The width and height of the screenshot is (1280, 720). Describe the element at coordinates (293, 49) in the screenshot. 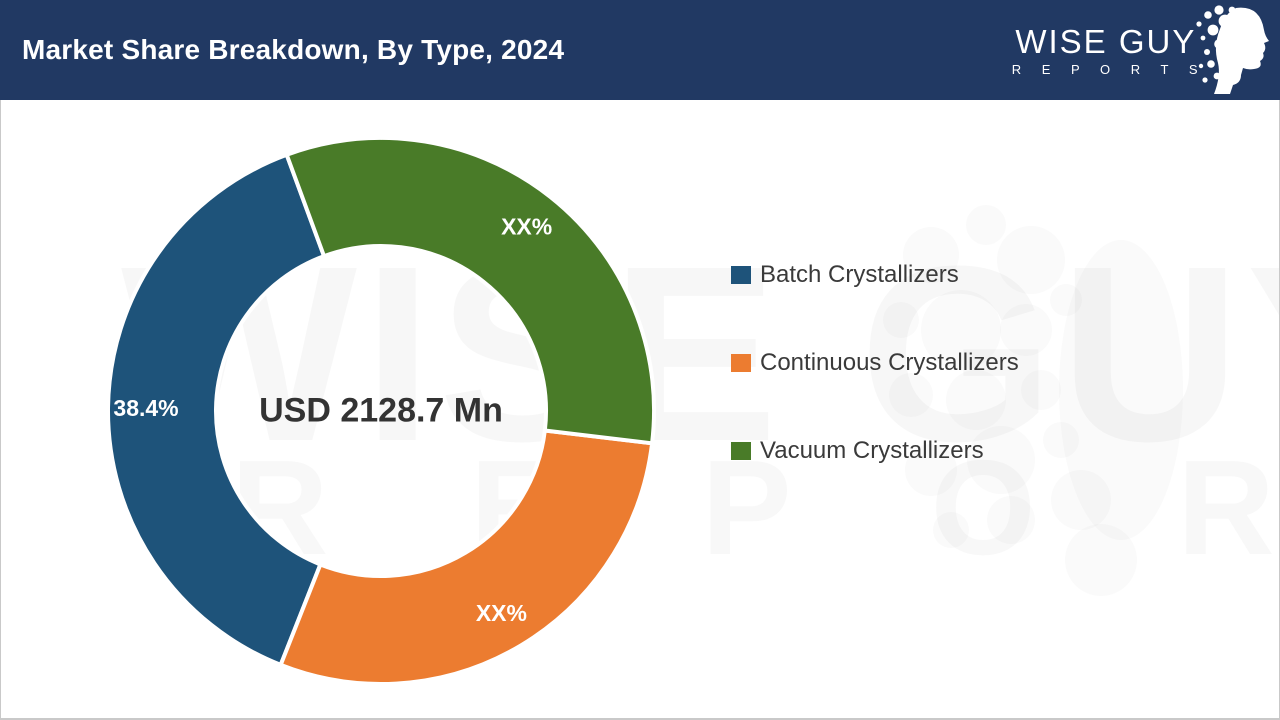

I see `page-title: Market Share Breakdown, By Type, 2024` at that location.